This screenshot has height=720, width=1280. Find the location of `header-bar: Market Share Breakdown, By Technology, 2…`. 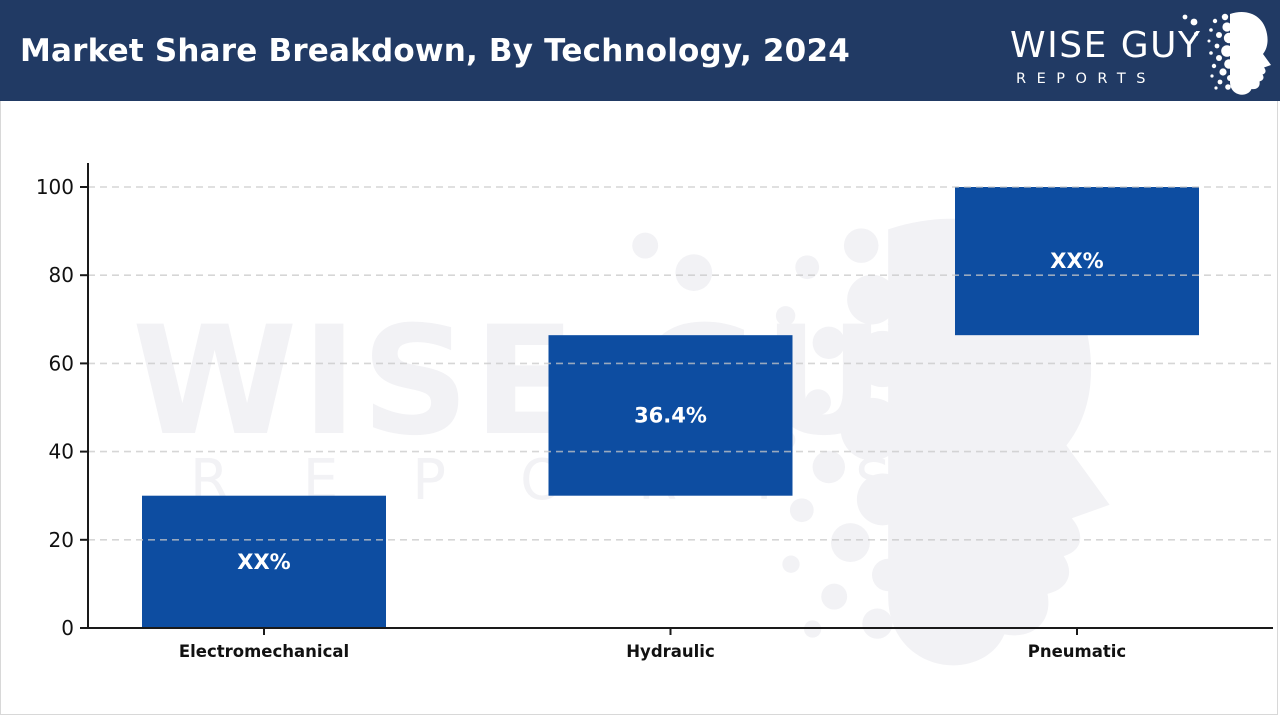

header-bar: Market Share Breakdown, By Technology, 2… is located at coordinates (640, 50).